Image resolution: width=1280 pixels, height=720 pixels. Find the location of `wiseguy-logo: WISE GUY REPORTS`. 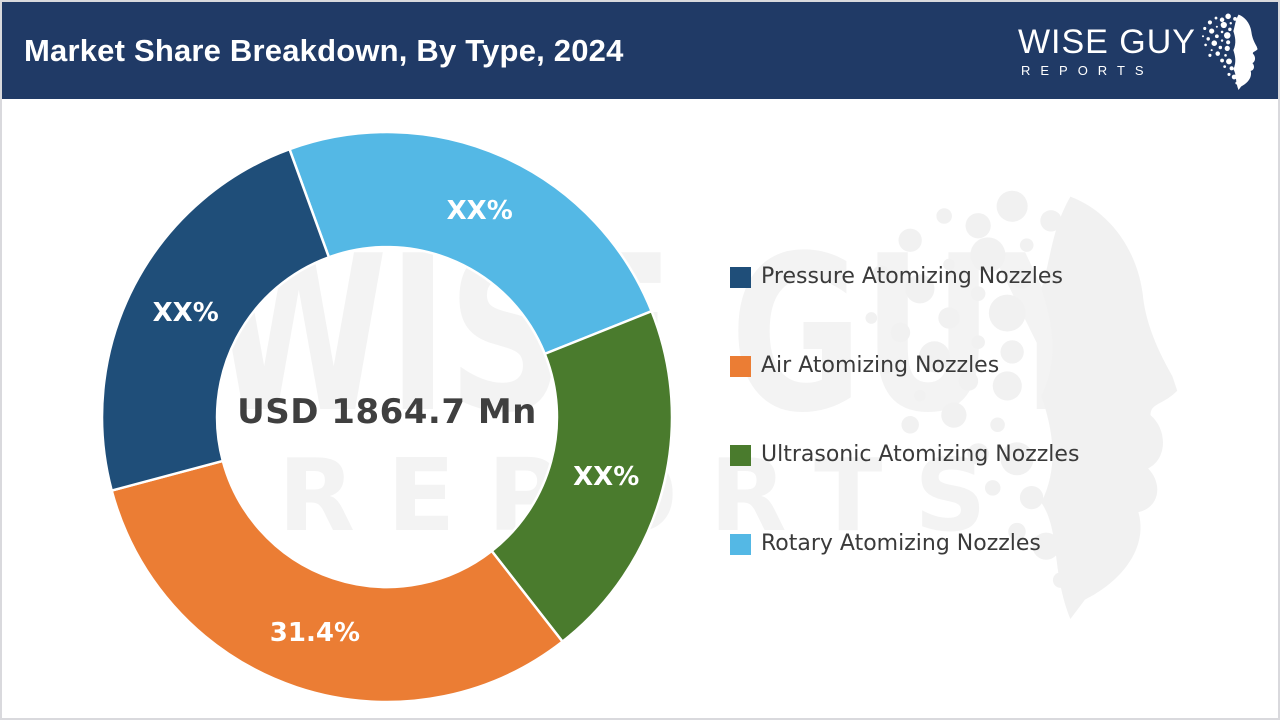

wiseguy-logo: WISE GUY REPORTS is located at coordinates (1139, 51).